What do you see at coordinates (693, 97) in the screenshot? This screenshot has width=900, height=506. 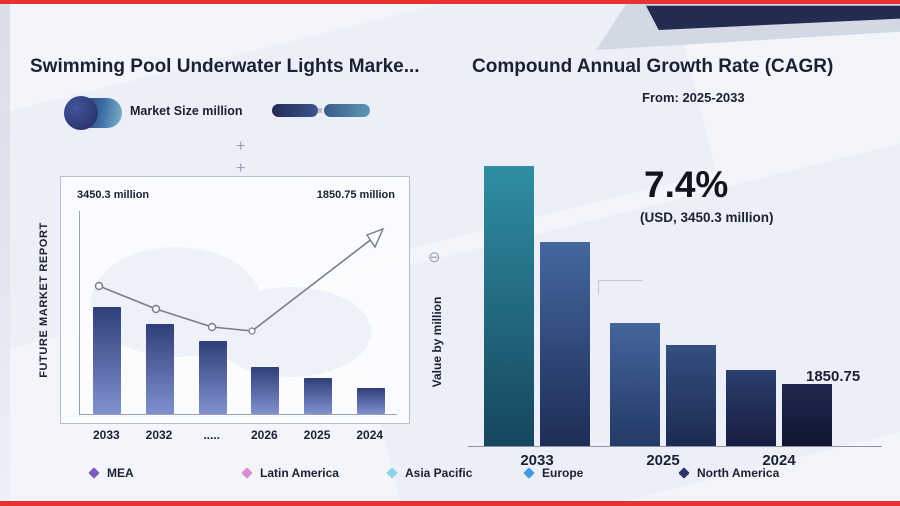 I see `cagr-period-label: From: 2025-2033` at bounding box center [693, 97].